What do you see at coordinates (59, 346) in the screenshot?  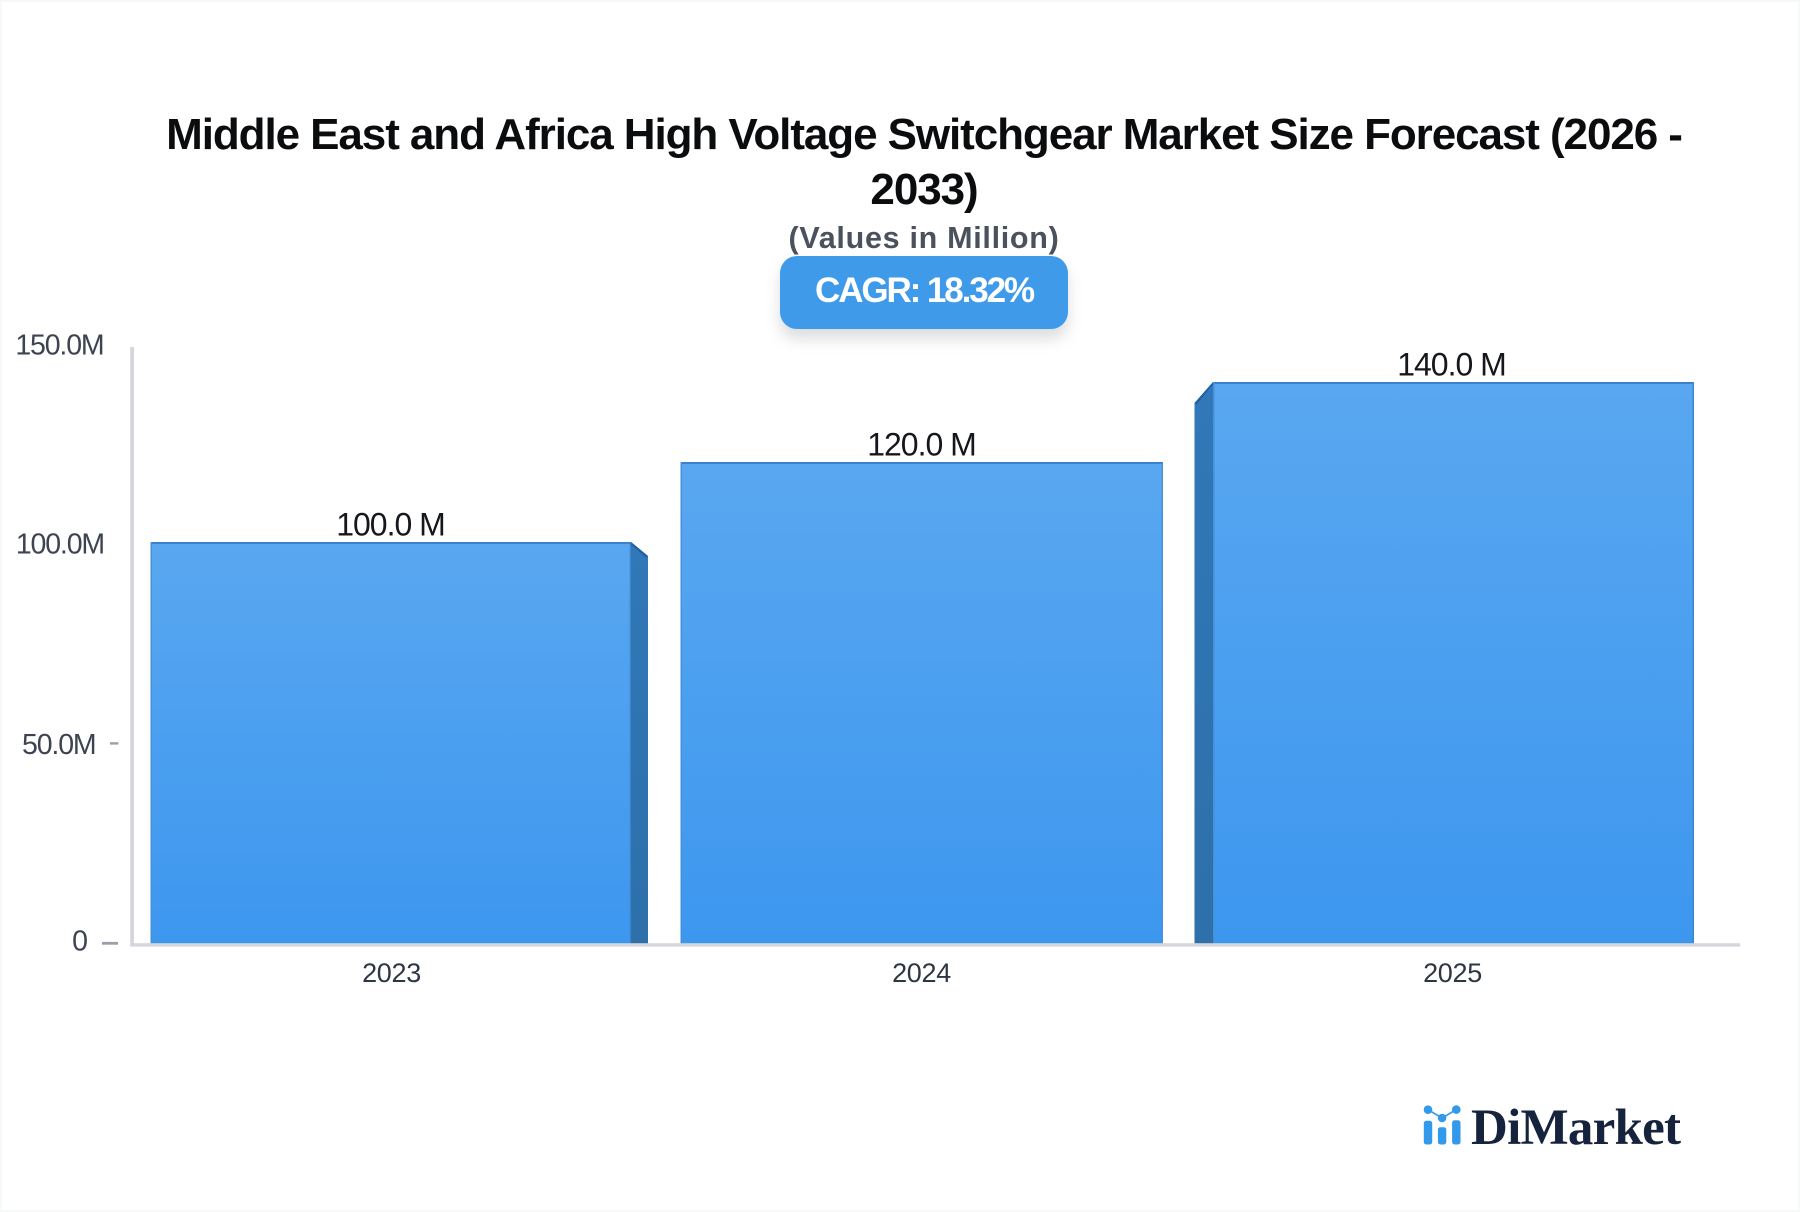 I see `svg-text: 150.0M` at bounding box center [59, 346].